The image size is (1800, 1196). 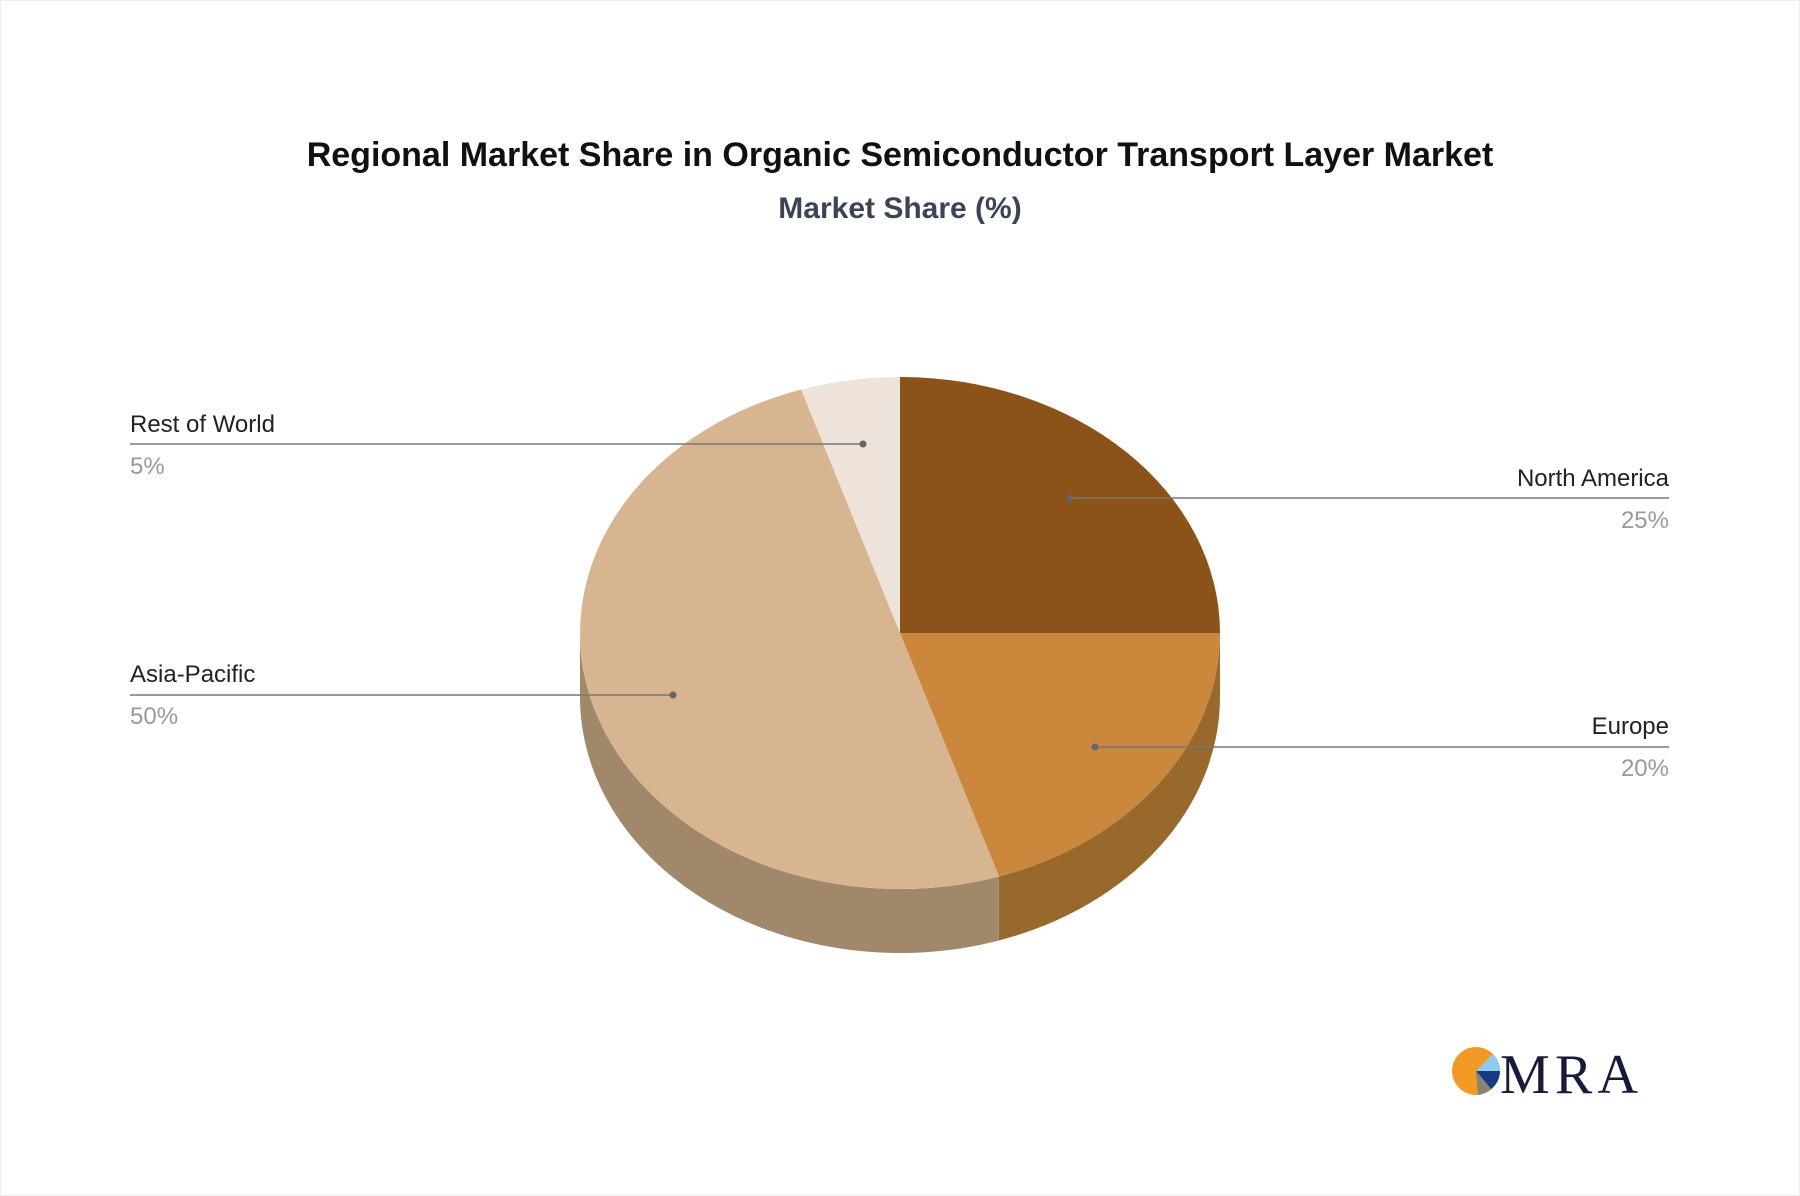 What do you see at coordinates (403, 695) in the screenshot?
I see `callout-asia-pacific: Asia-Pacific 50%` at bounding box center [403, 695].